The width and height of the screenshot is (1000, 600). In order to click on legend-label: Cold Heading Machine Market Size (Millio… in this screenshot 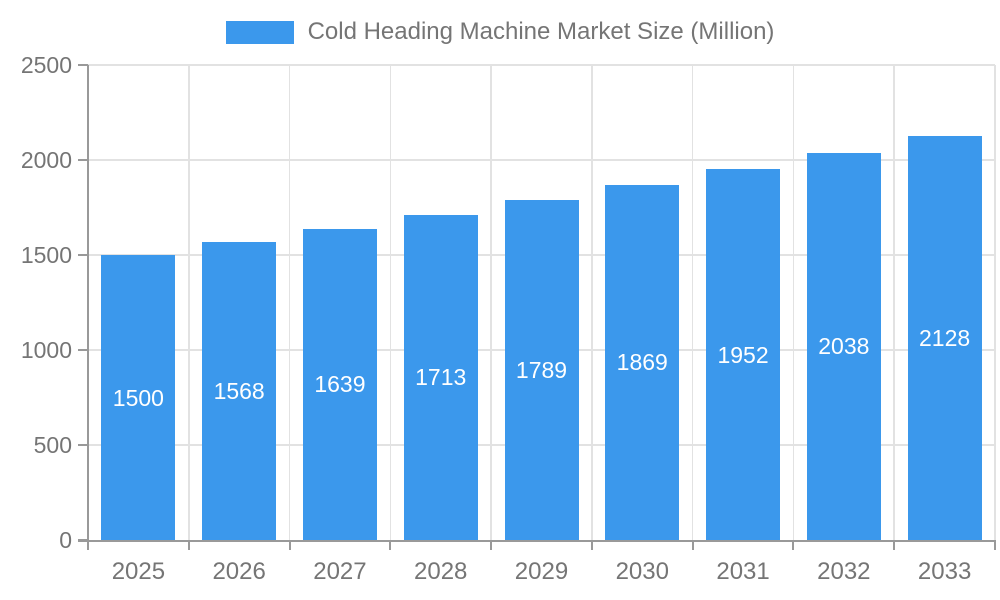, I will do `click(541, 31)`.